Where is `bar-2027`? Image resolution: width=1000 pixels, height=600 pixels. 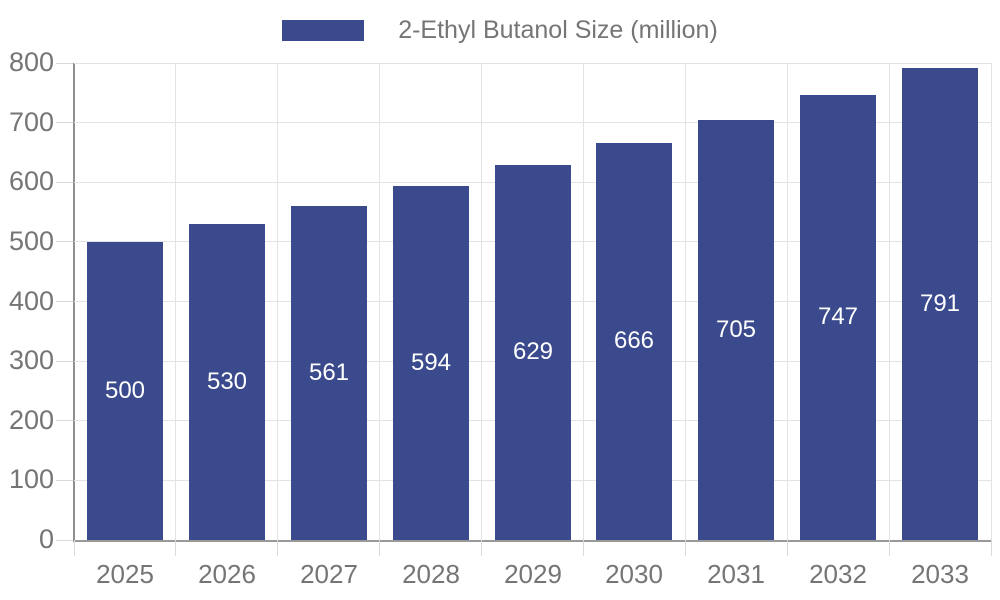 bar-2027 is located at coordinates (329, 373).